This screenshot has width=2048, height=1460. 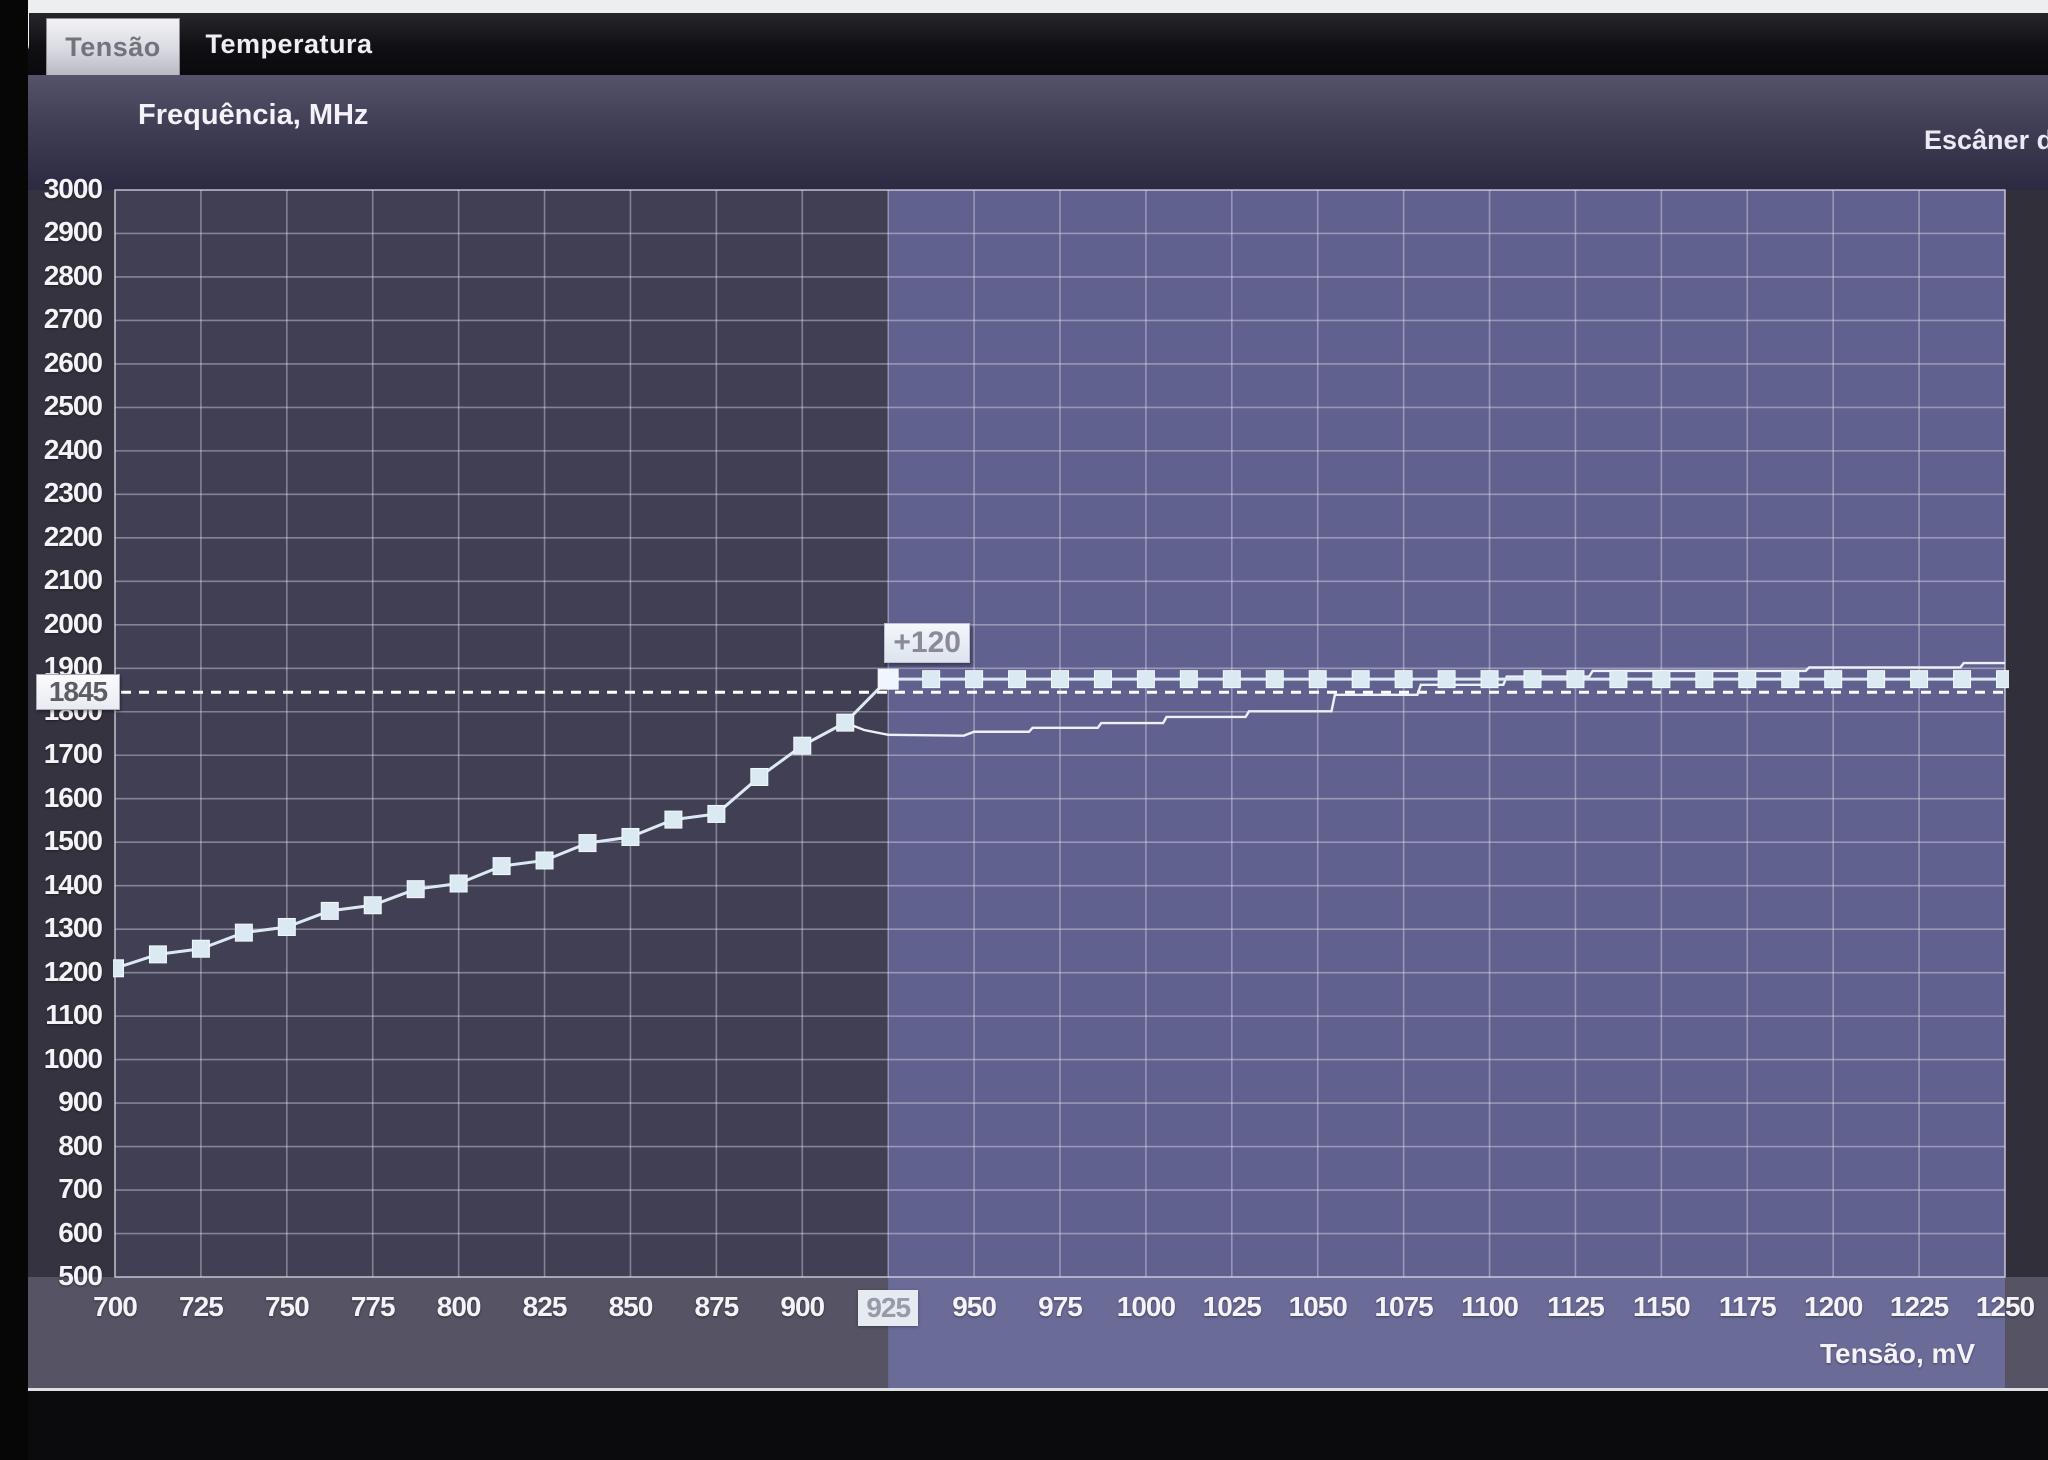 What do you see at coordinates (1232, 1306) in the screenshot?
I see `x-tick-label: 1025` at bounding box center [1232, 1306].